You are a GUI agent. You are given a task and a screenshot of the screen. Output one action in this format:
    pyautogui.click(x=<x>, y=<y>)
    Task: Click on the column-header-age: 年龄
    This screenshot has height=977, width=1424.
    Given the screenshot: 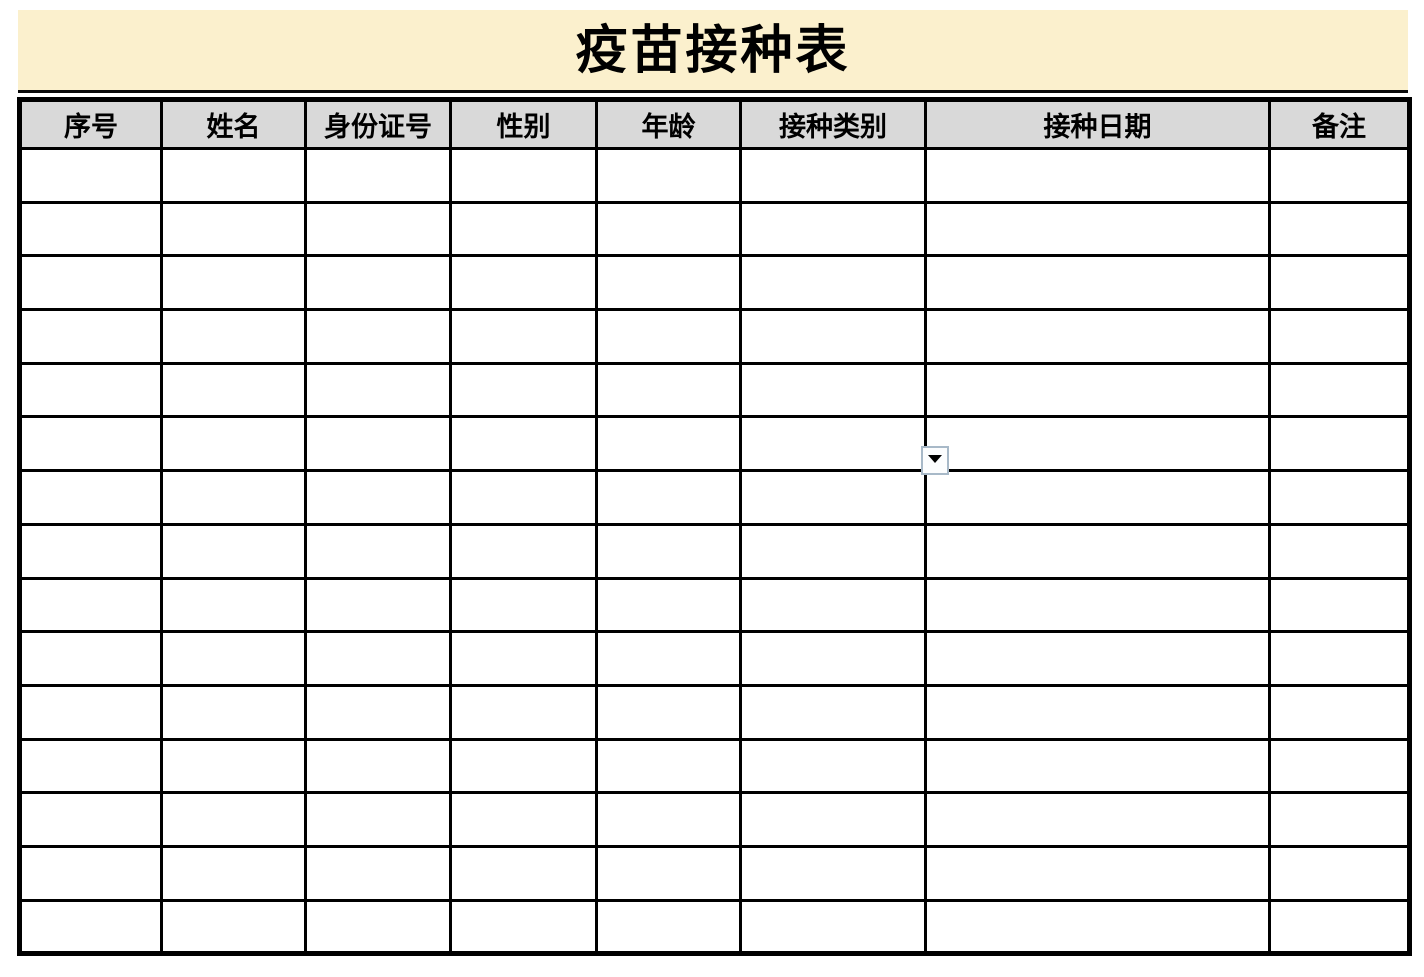 What is the action you would take?
    pyautogui.click(x=668, y=124)
    